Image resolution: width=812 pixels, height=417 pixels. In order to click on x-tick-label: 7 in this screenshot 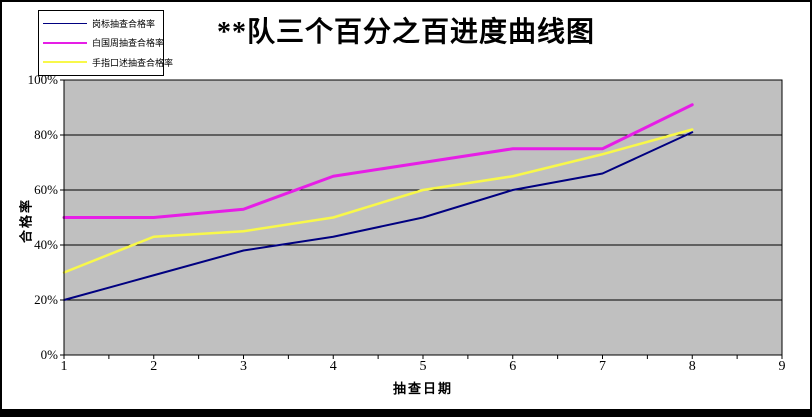, I will do `click(602, 366)`.